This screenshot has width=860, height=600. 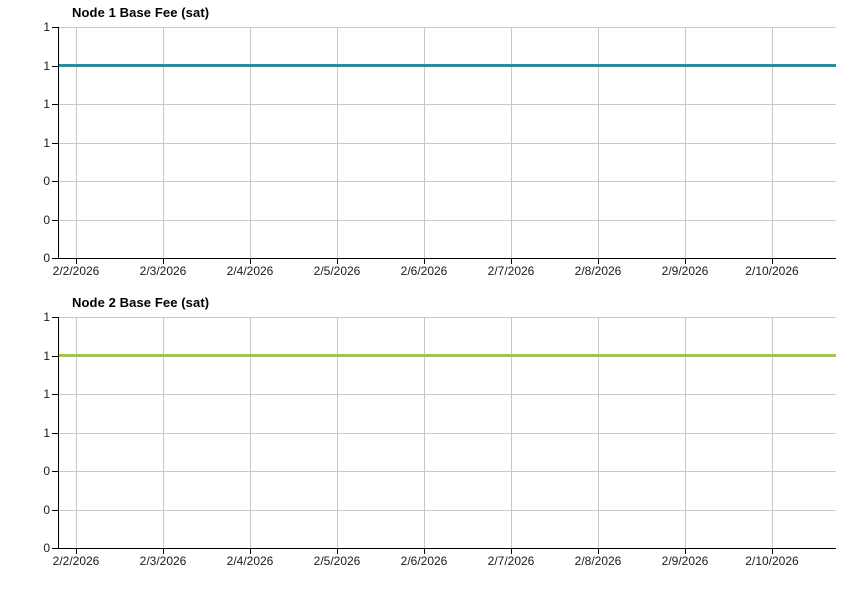 What do you see at coordinates (447, 355) in the screenshot?
I see `series-node-2-base-fee` at bounding box center [447, 355].